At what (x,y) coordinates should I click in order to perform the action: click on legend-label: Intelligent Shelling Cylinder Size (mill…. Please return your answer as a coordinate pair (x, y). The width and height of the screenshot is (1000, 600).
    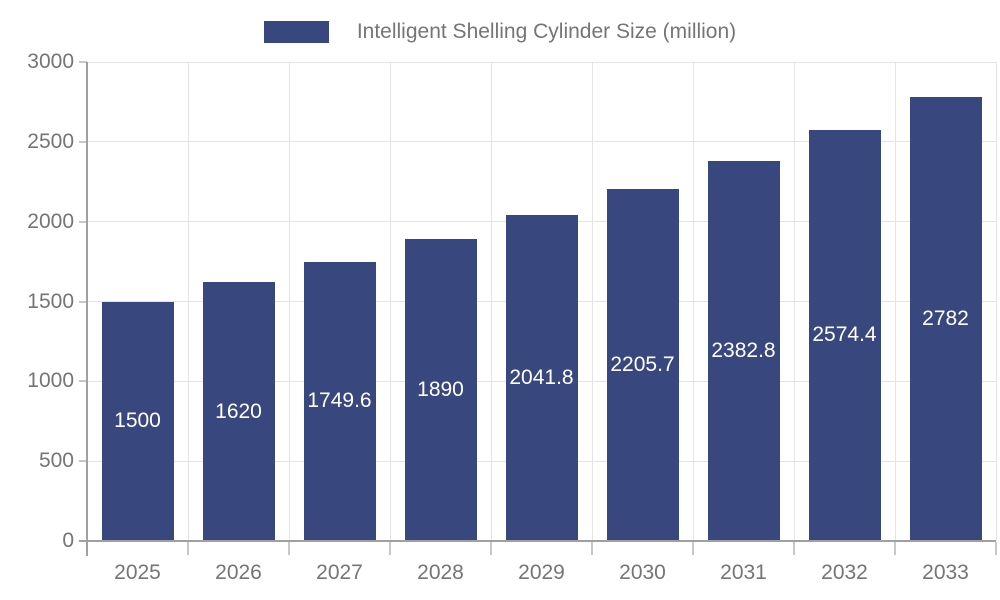
    Looking at the image, I should click on (546, 31).